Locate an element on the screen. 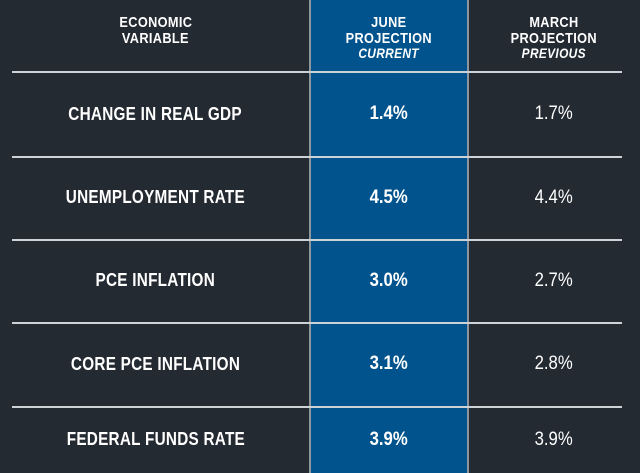 The image size is (640, 473). current-value: 1.4% is located at coordinates (389, 113).